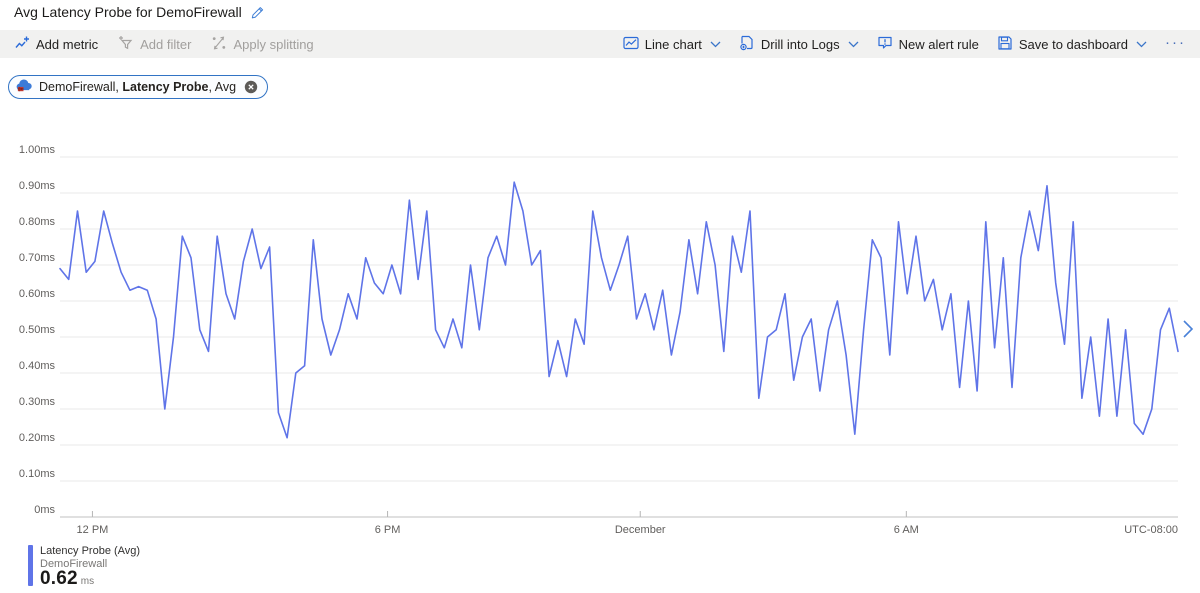  Describe the element at coordinates (36, 294) in the screenshot. I see `y-axis-tick-label: 0.60ms` at that location.